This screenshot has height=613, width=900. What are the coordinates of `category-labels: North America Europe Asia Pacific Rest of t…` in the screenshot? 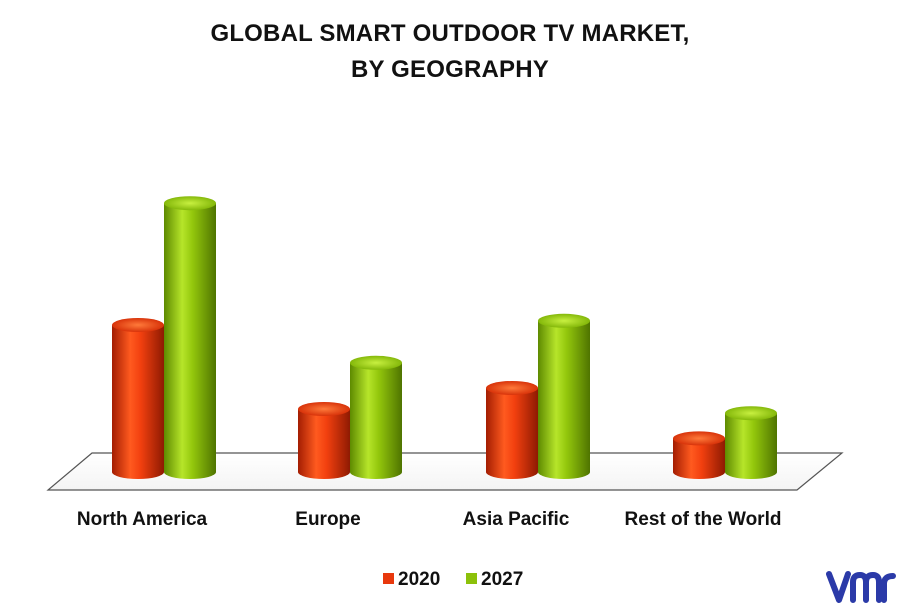 It's located at (429, 519).